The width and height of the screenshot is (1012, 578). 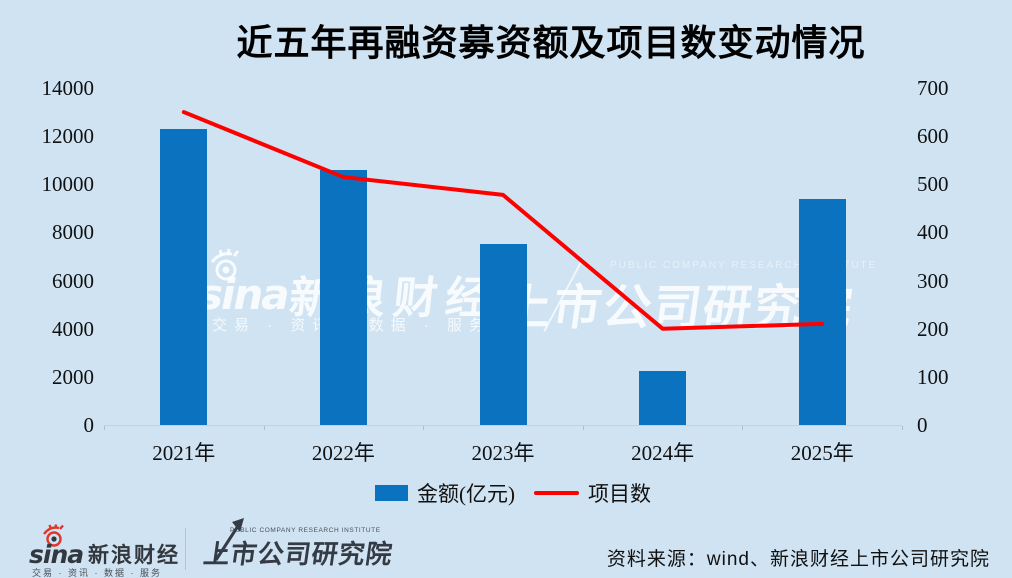 What do you see at coordinates (933, 328) in the screenshot?
I see `right-axis-tick-label: 200` at bounding box center [933, 328].